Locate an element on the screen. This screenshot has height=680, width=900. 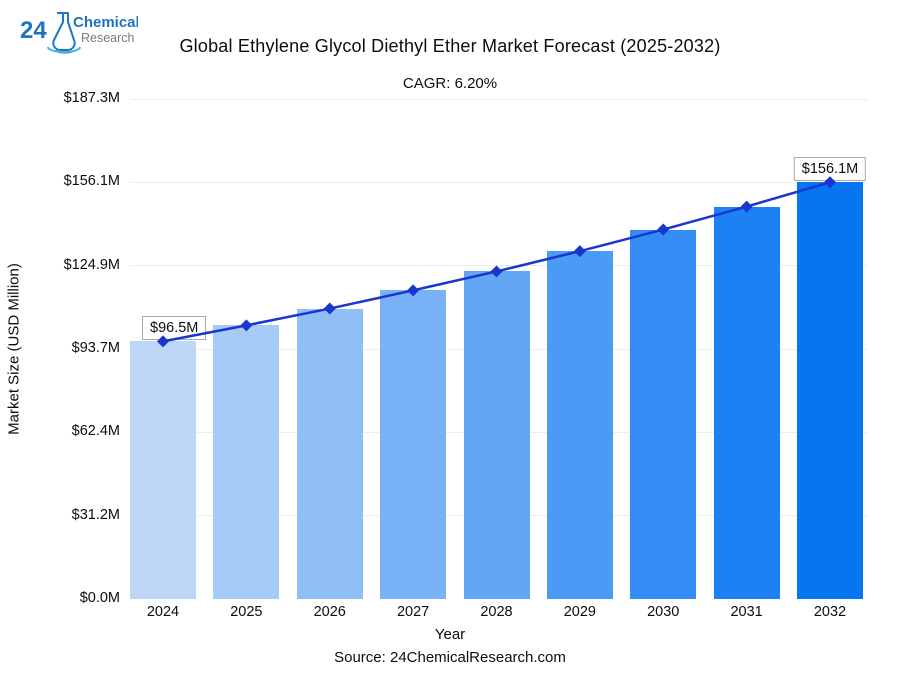
x-axis-title: Year is located at coordinates (450, 634).